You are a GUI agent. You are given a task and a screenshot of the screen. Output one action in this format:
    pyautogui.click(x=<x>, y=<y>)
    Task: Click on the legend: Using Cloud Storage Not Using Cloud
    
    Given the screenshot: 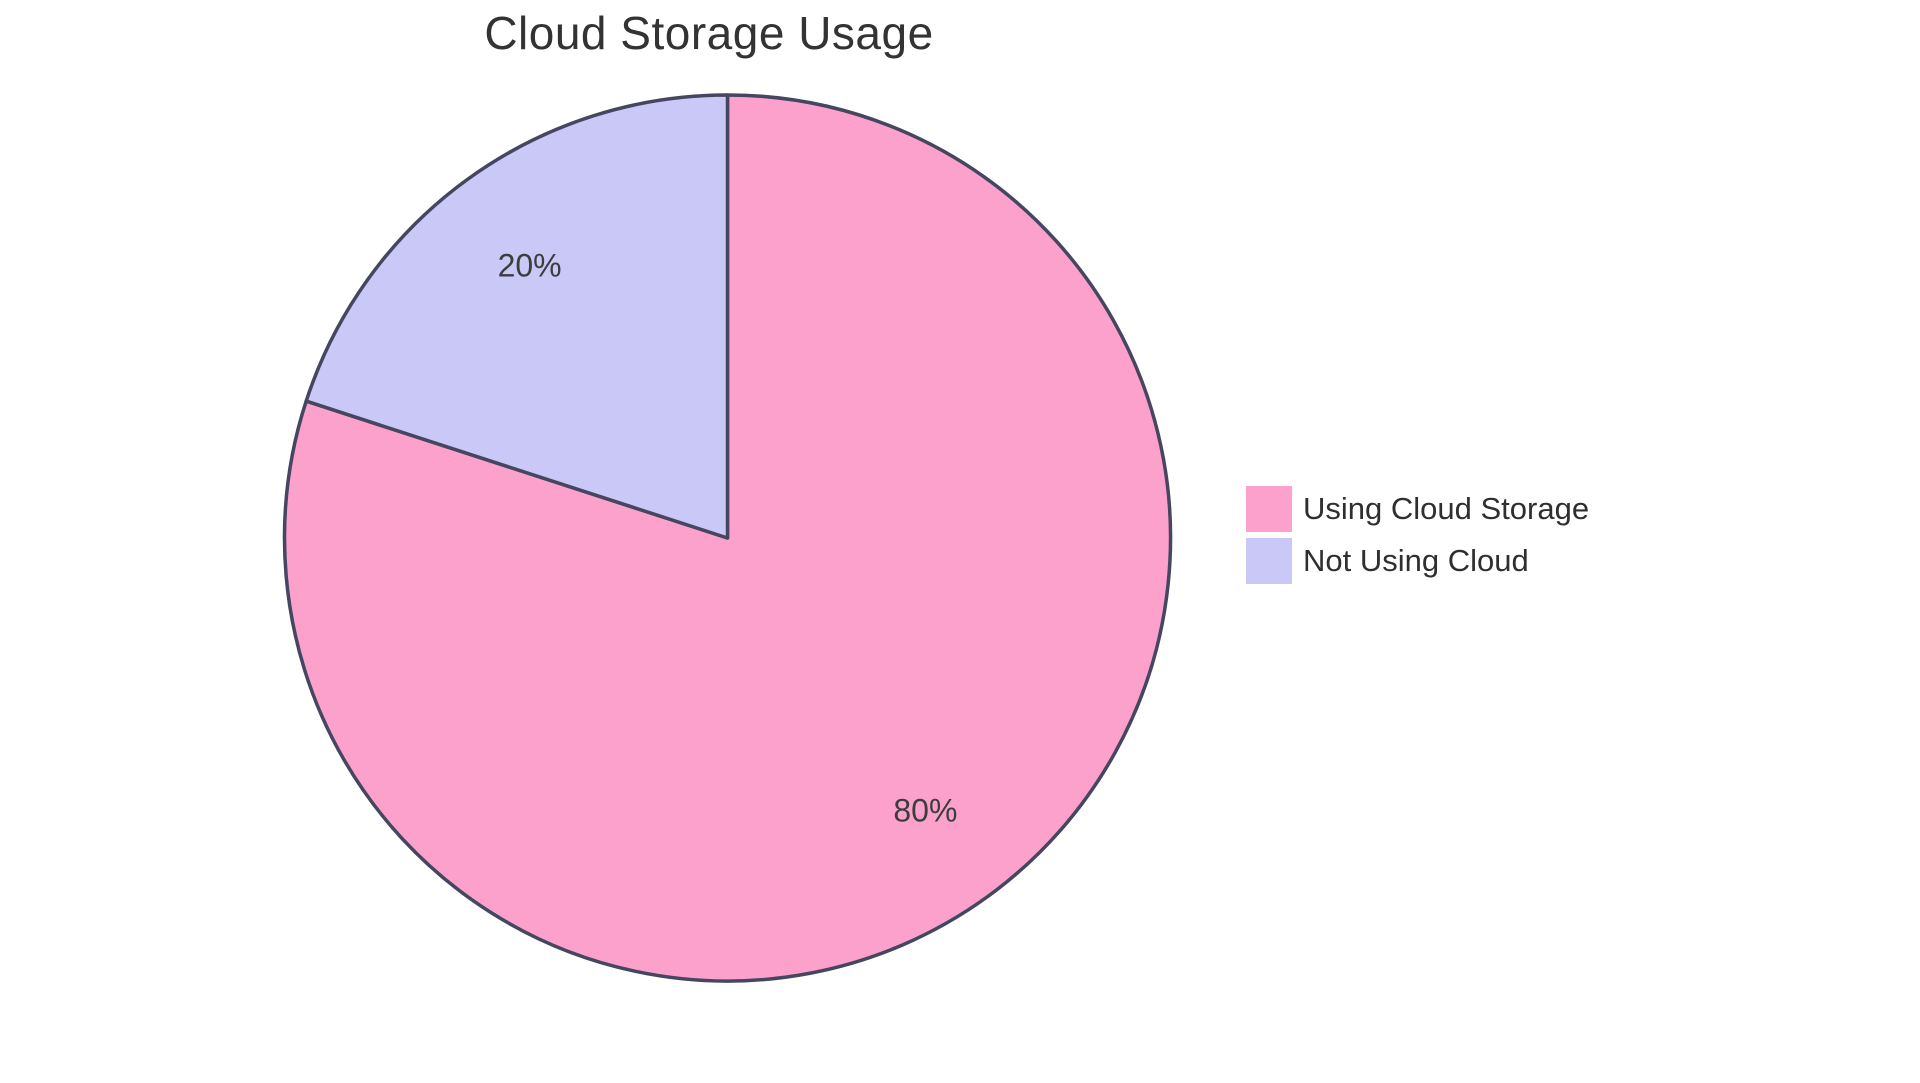 What is the action you would take?
    pyautogui.click(x=1417, y=538)
    